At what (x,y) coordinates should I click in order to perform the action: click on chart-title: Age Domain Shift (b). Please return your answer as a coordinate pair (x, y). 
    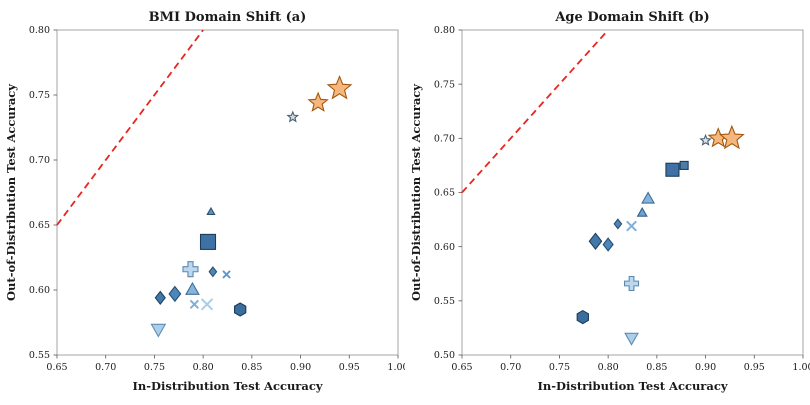
    Looking at the image, I should click on (631, 17).